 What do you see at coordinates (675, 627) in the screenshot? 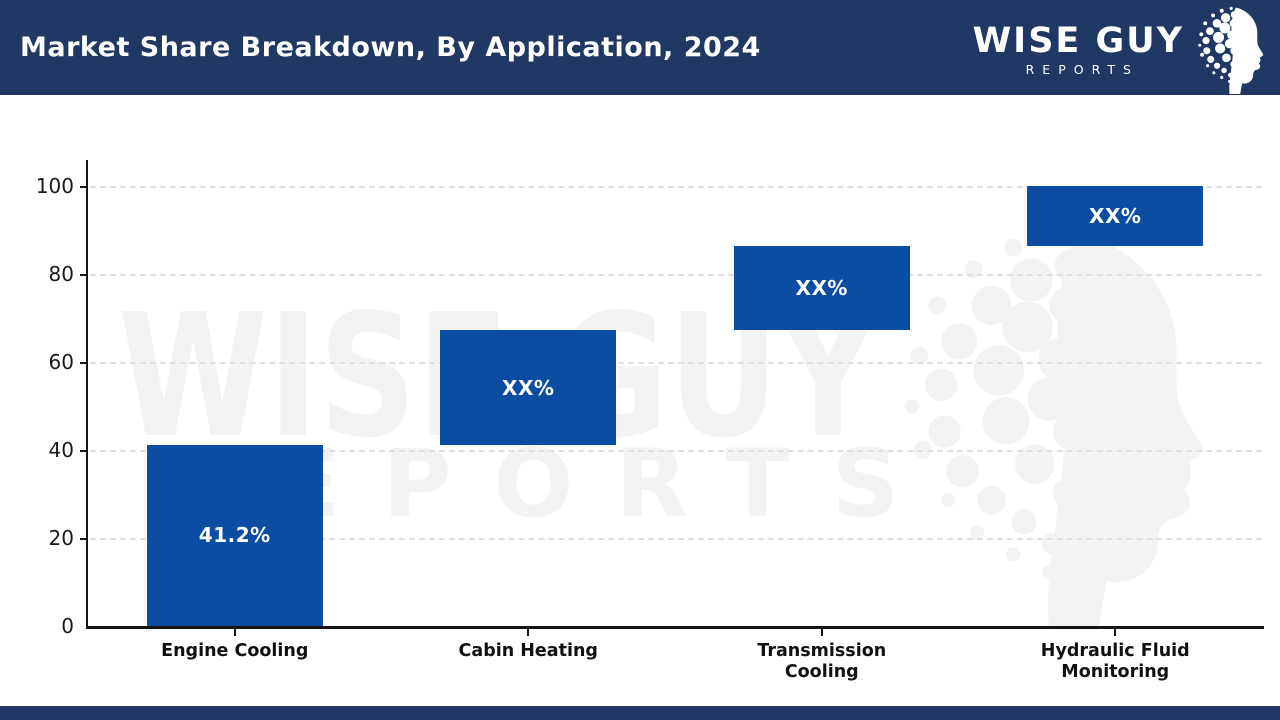
I see `x-axis-line` at bounding box center [675, 627].